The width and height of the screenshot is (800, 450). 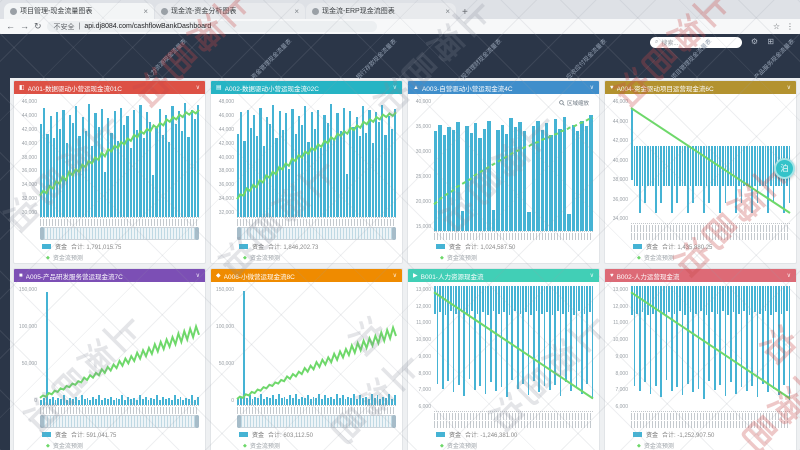 I want to click on browser-tab-3: 现金流-ERP现金流图表 ×, so click(x=381, y=11).